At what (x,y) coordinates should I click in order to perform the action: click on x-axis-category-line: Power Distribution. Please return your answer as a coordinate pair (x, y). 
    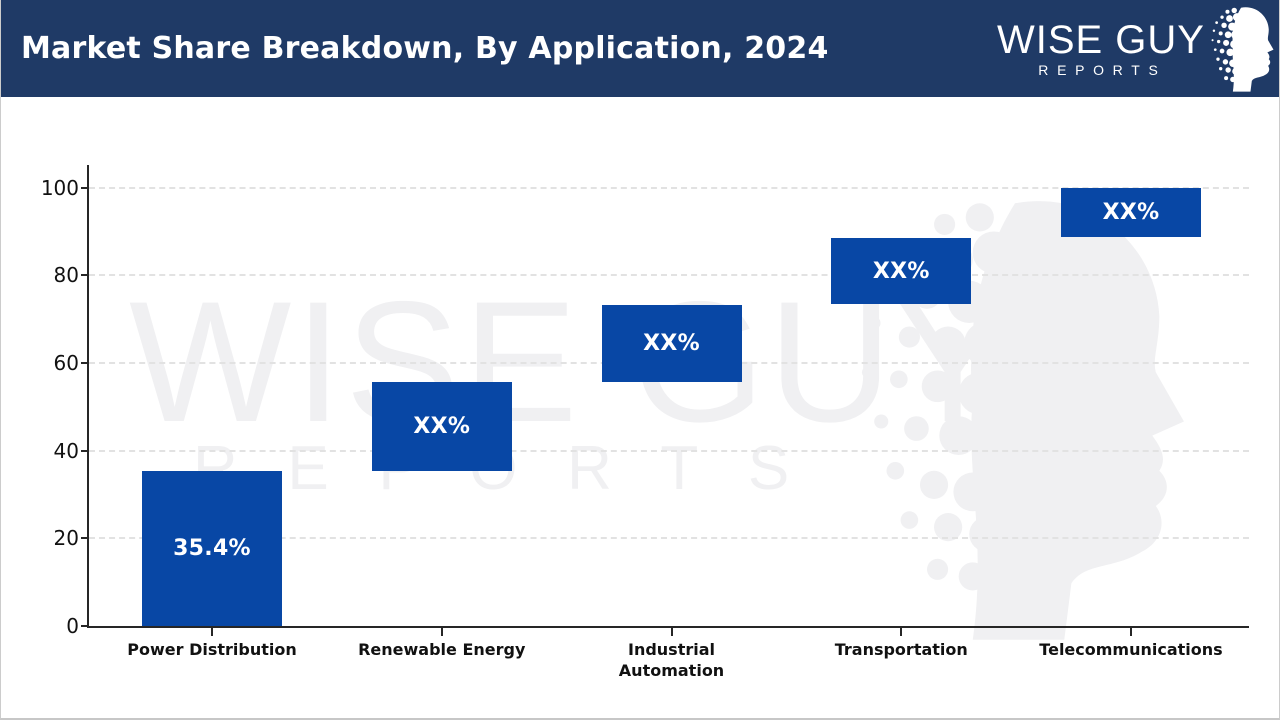
    Looking at the image, I should click on (212, 649).